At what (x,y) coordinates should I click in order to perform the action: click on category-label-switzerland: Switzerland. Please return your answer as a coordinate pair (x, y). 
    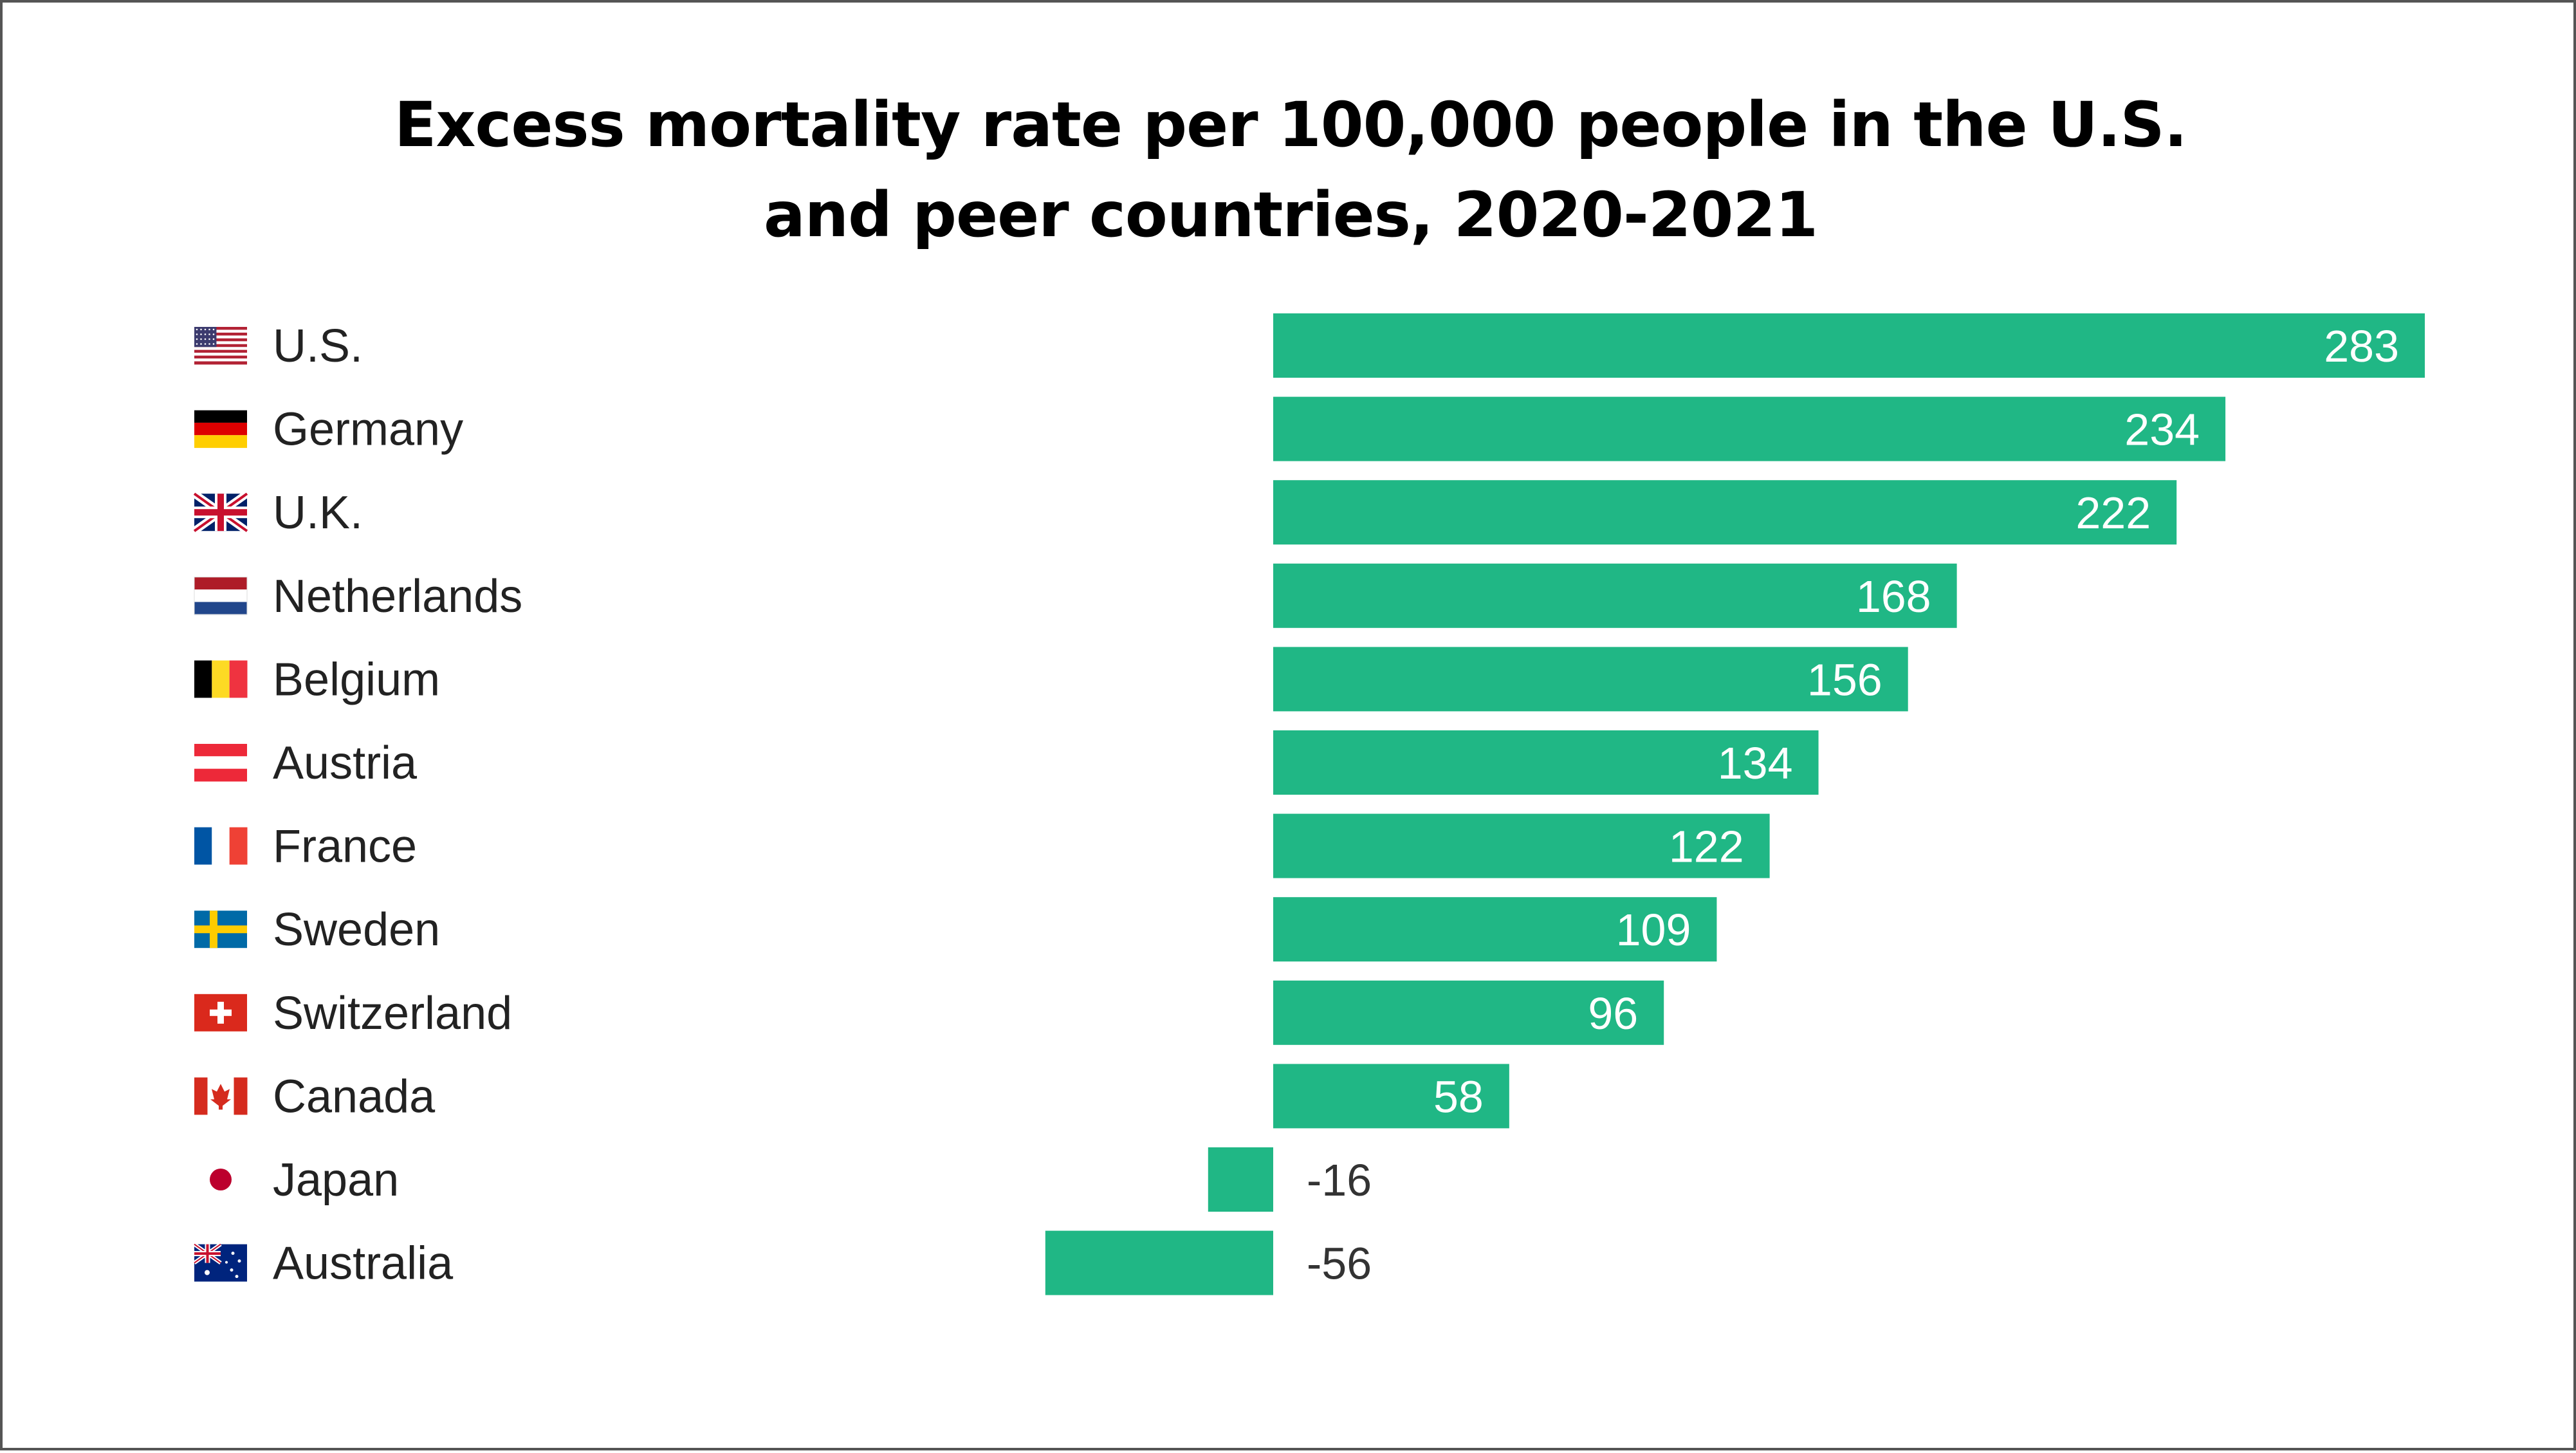
    Looking at the image, I should click on (392, 1013).